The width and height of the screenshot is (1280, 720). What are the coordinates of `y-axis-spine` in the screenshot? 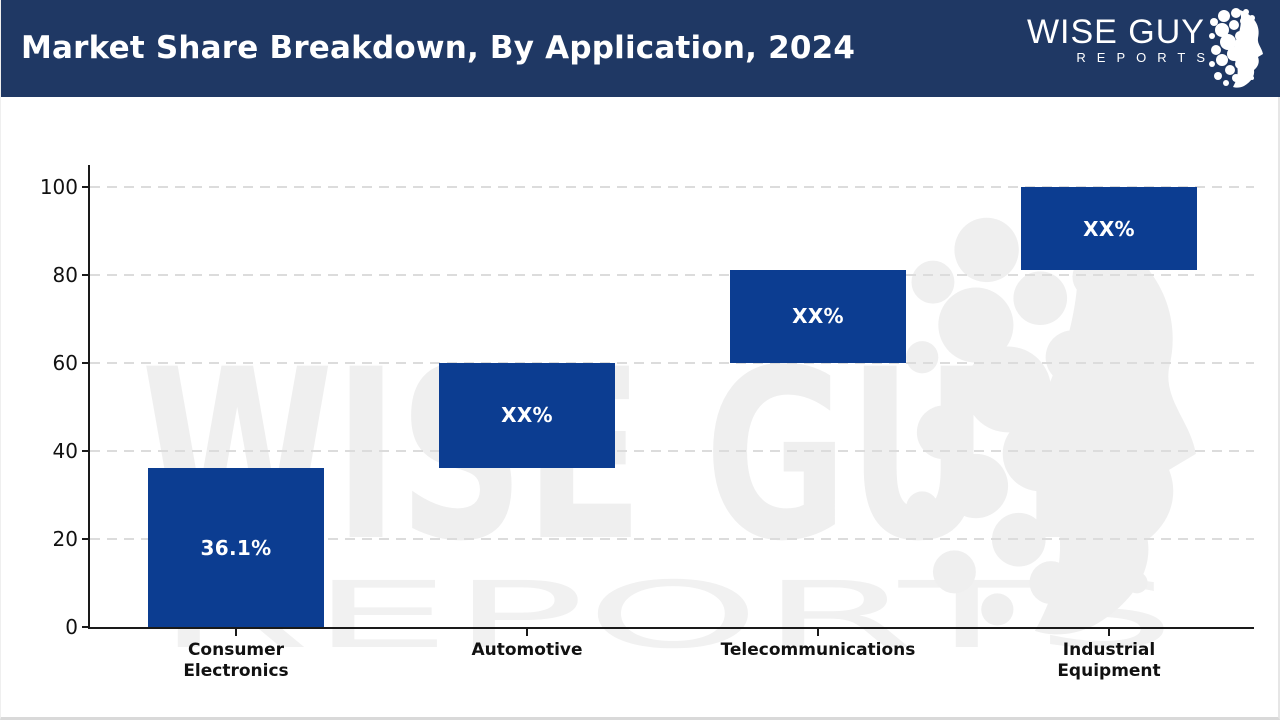 It's located at (89, 397).